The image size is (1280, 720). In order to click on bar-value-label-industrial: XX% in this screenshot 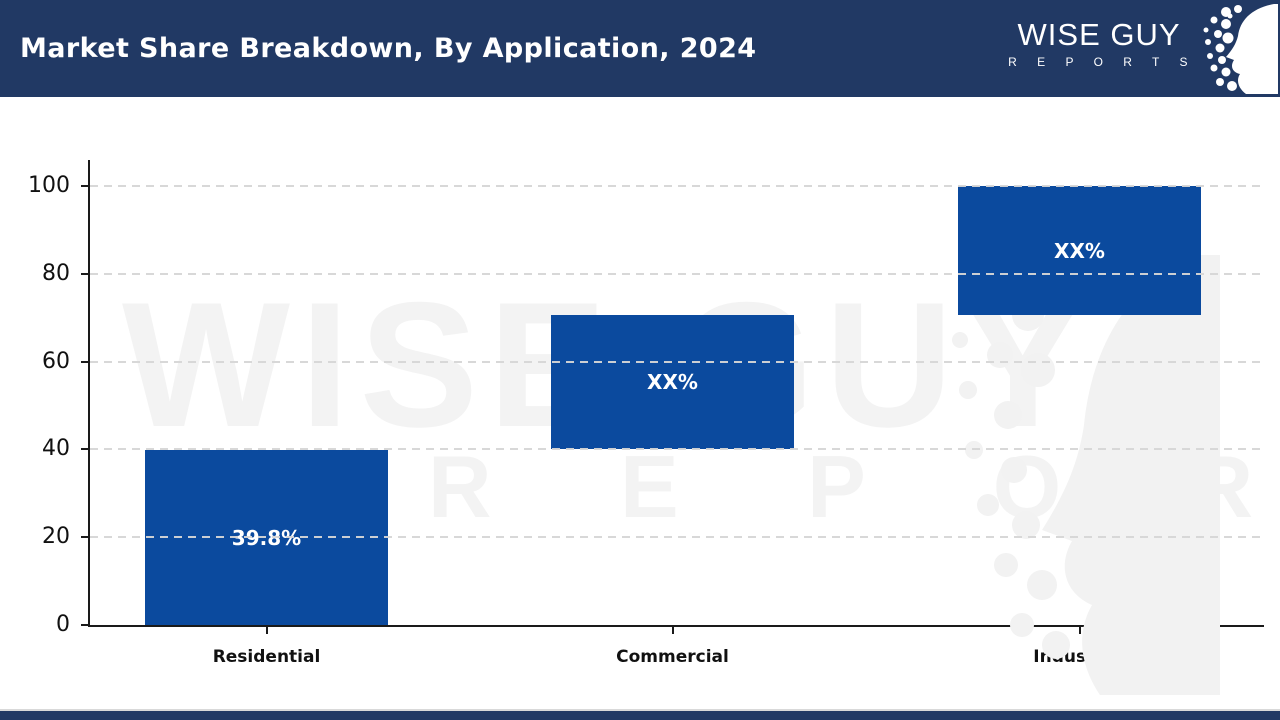, I will do `click(1079, 250)`.